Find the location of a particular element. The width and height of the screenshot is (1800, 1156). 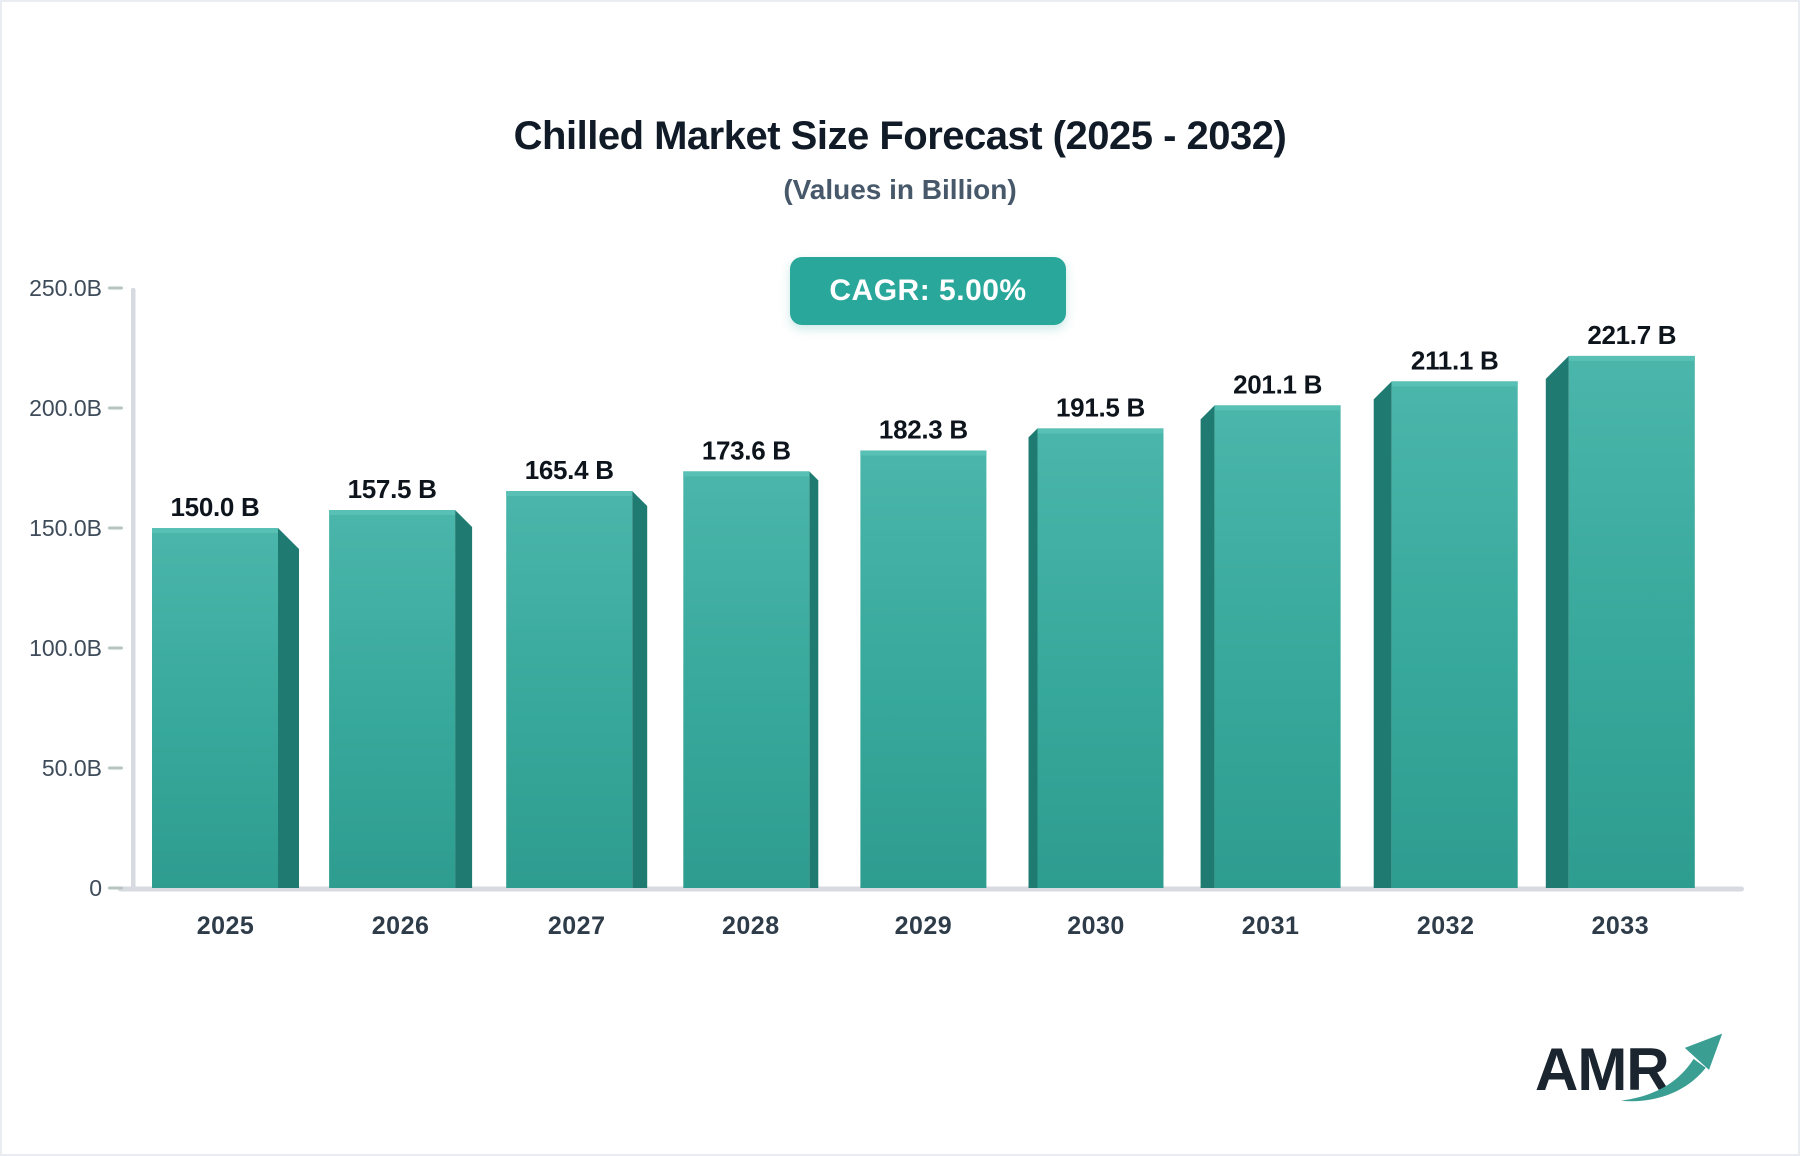

bar-value-label: 191.5 B is located at coordinates (1100, 407).